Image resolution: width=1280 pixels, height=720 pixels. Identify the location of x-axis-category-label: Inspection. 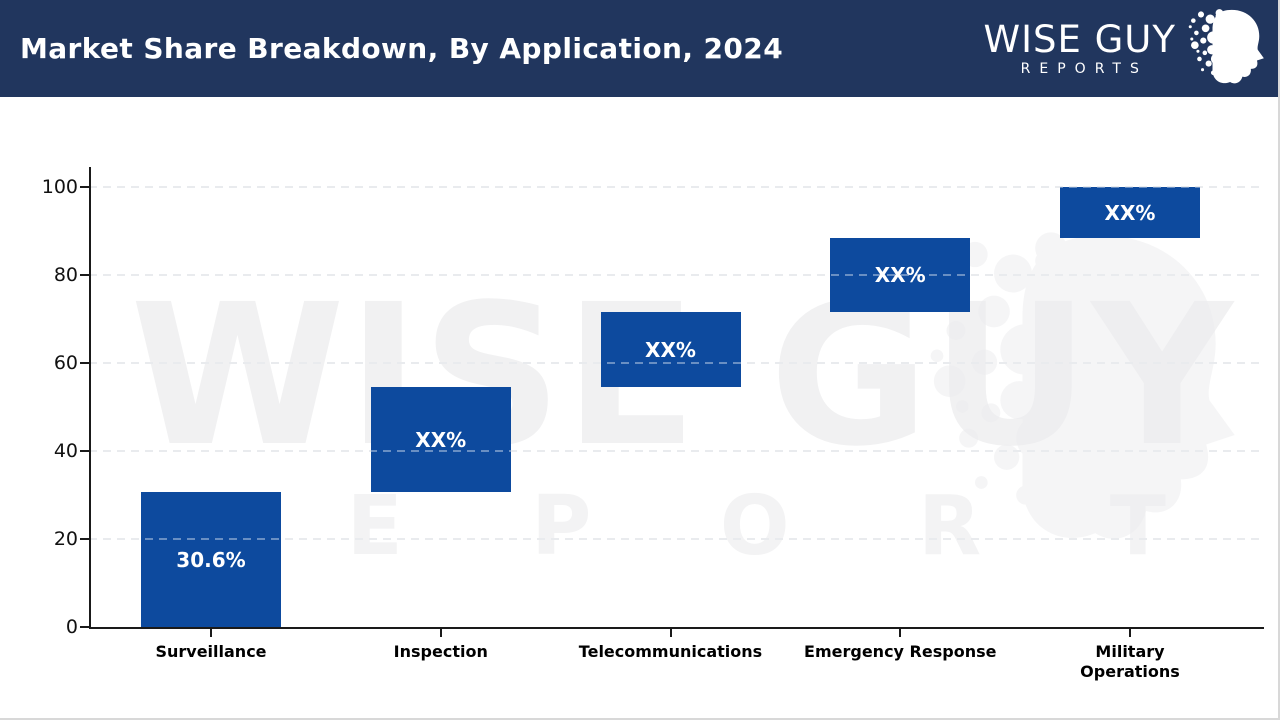
(440, 651).